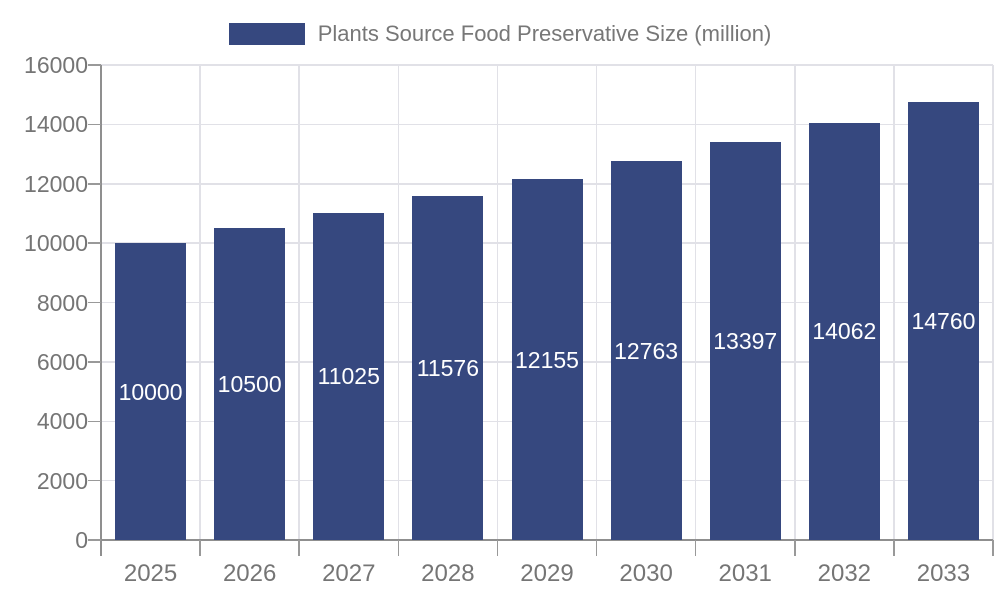 The height and width of the screenshot is (600, 1000). I want to click on bar-2030, so click(646, 350).